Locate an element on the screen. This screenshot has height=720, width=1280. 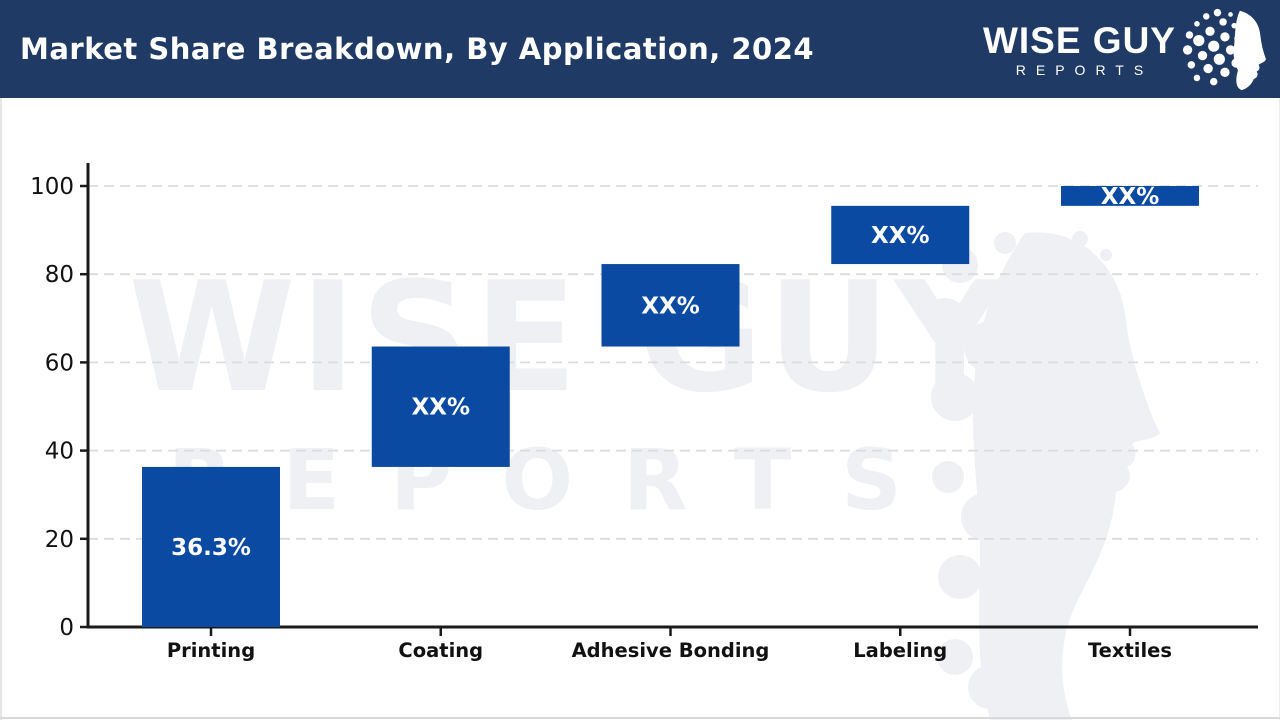
logo-wordmark: WISE GUY REPORTS is located at coordinates (1079, 49).